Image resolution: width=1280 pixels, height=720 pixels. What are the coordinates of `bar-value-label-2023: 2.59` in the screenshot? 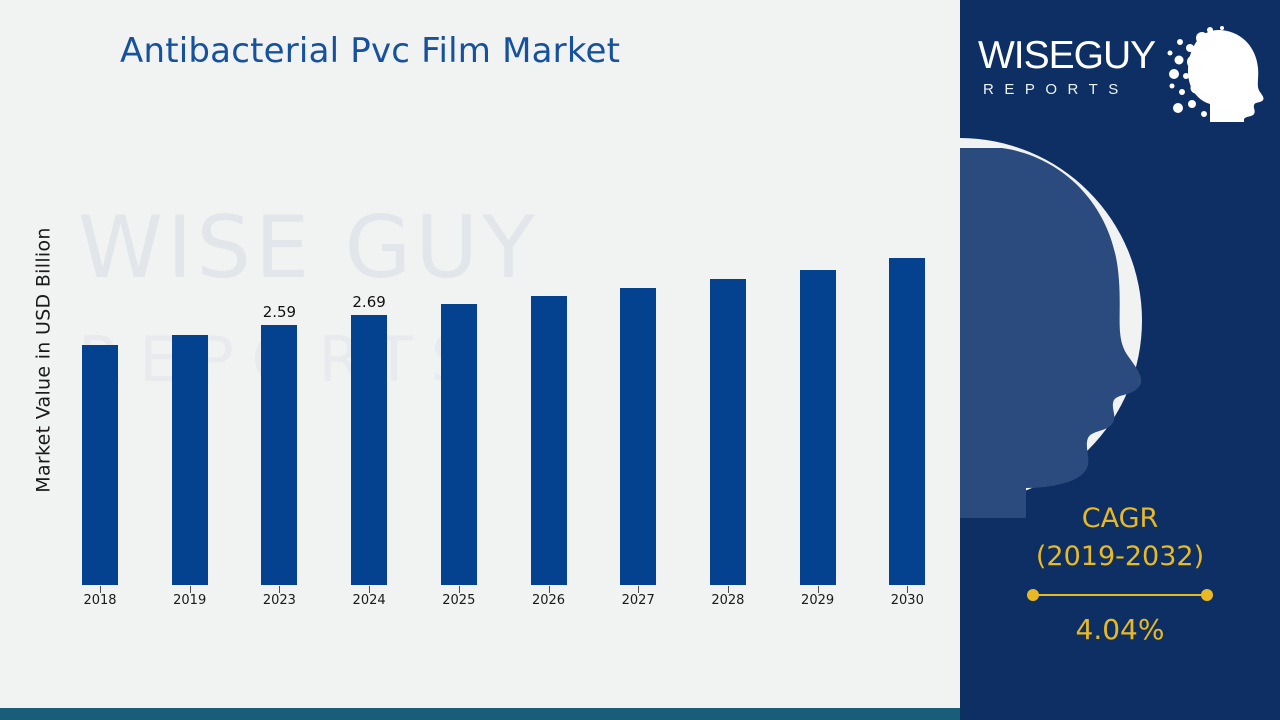 It's located at (279, 311).